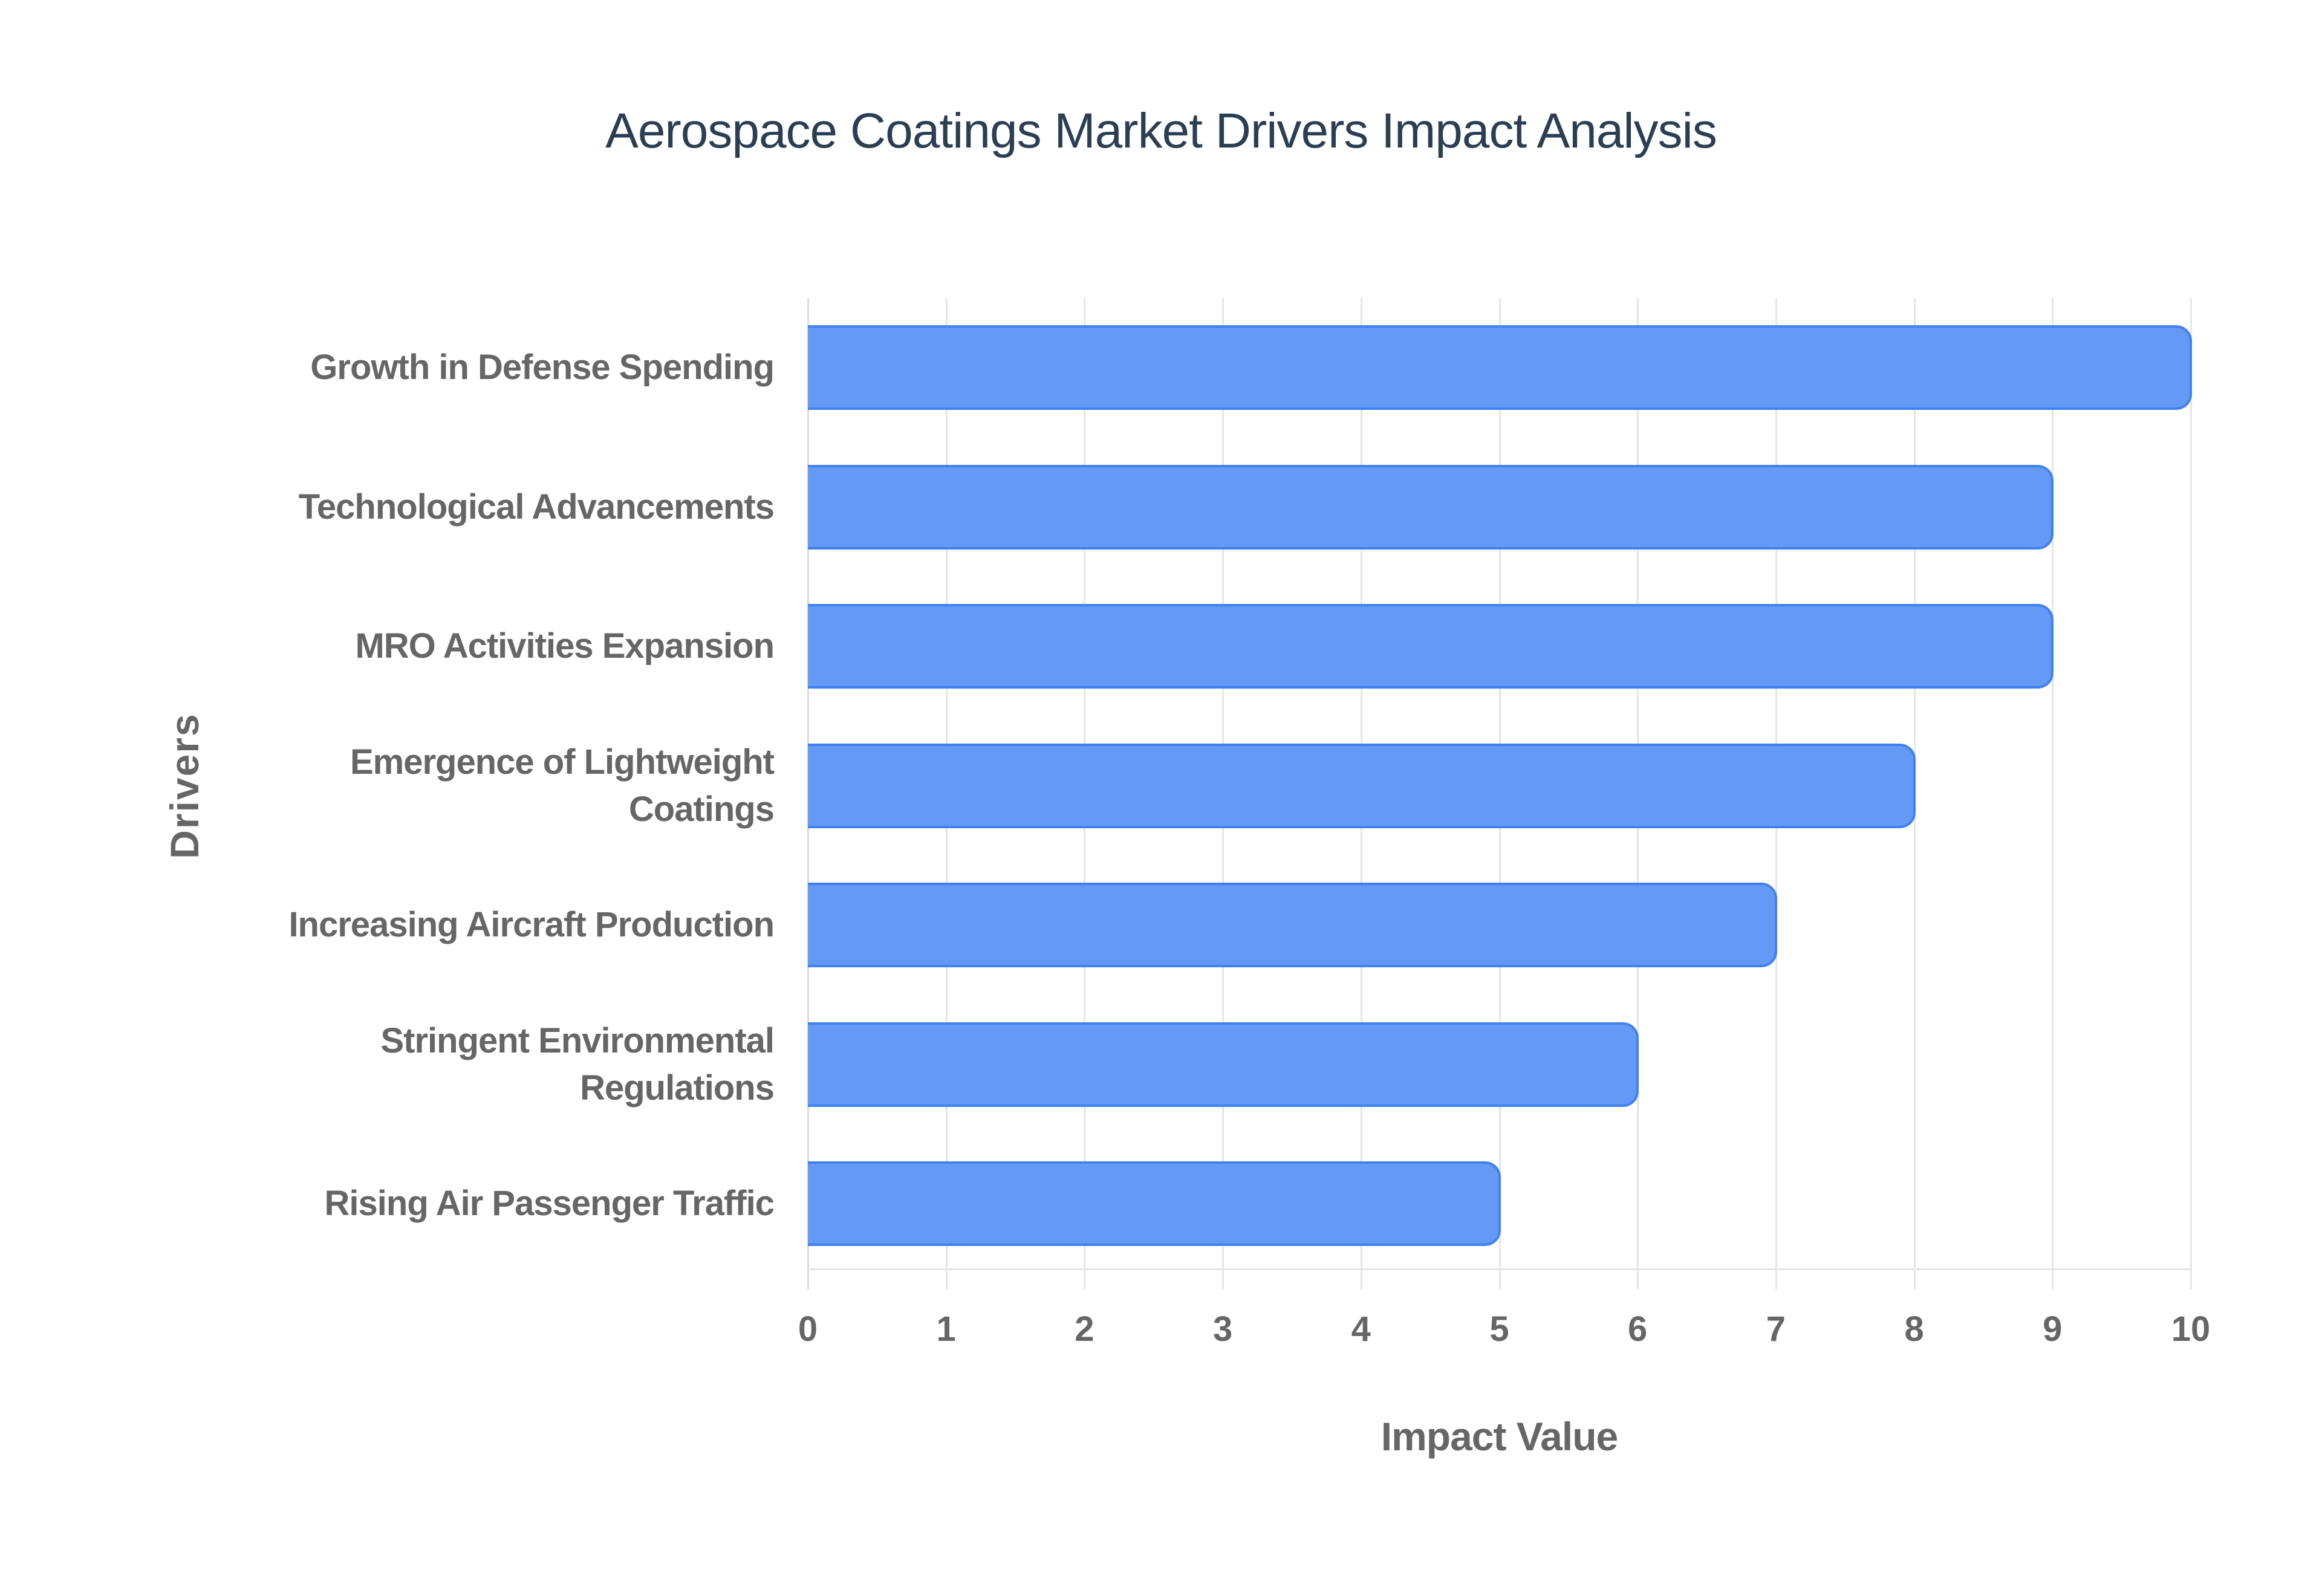 The height and width of the screenshot is (1596, 2322). I want to click on x-tick-label: 8, so click(1914, 1329).